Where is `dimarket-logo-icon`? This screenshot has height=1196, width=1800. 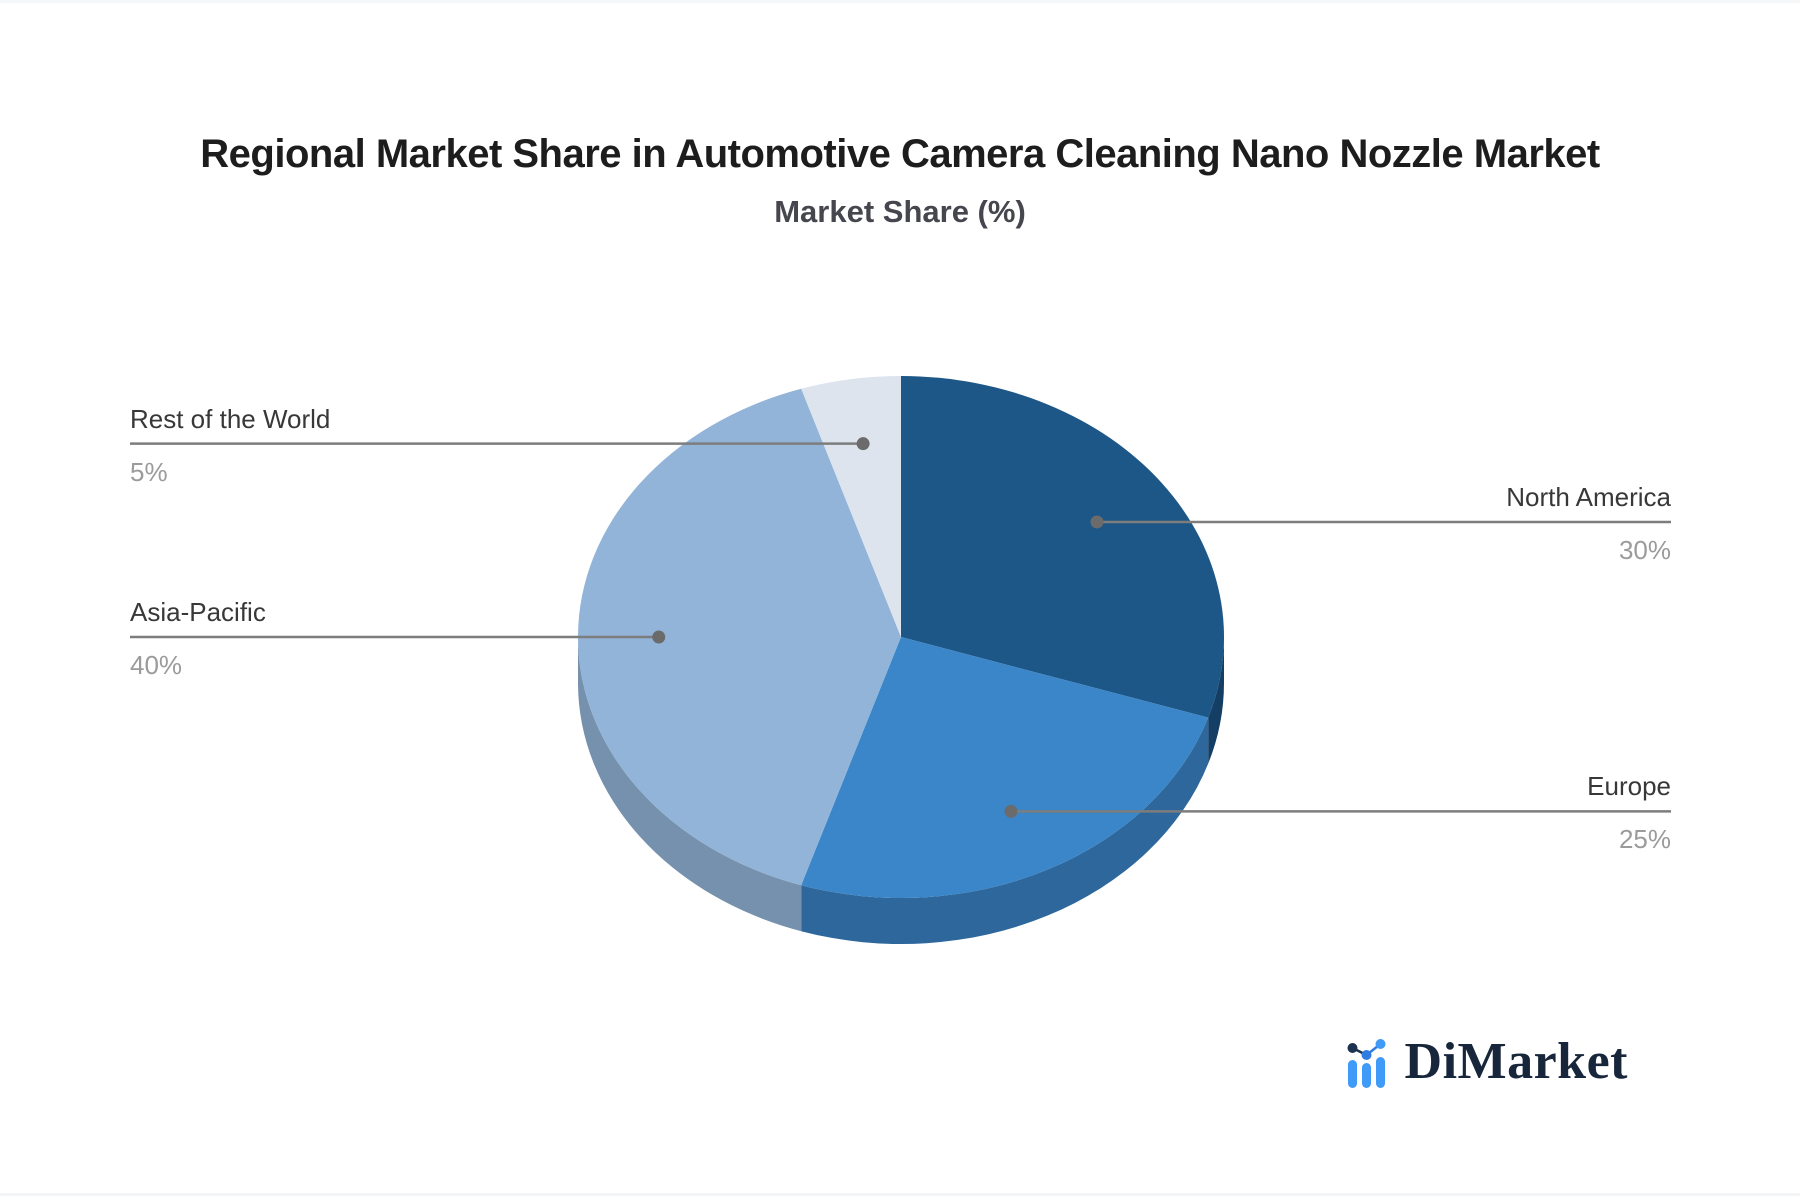
dimarket-logo-icon is located at coordinates (1366, 1063).